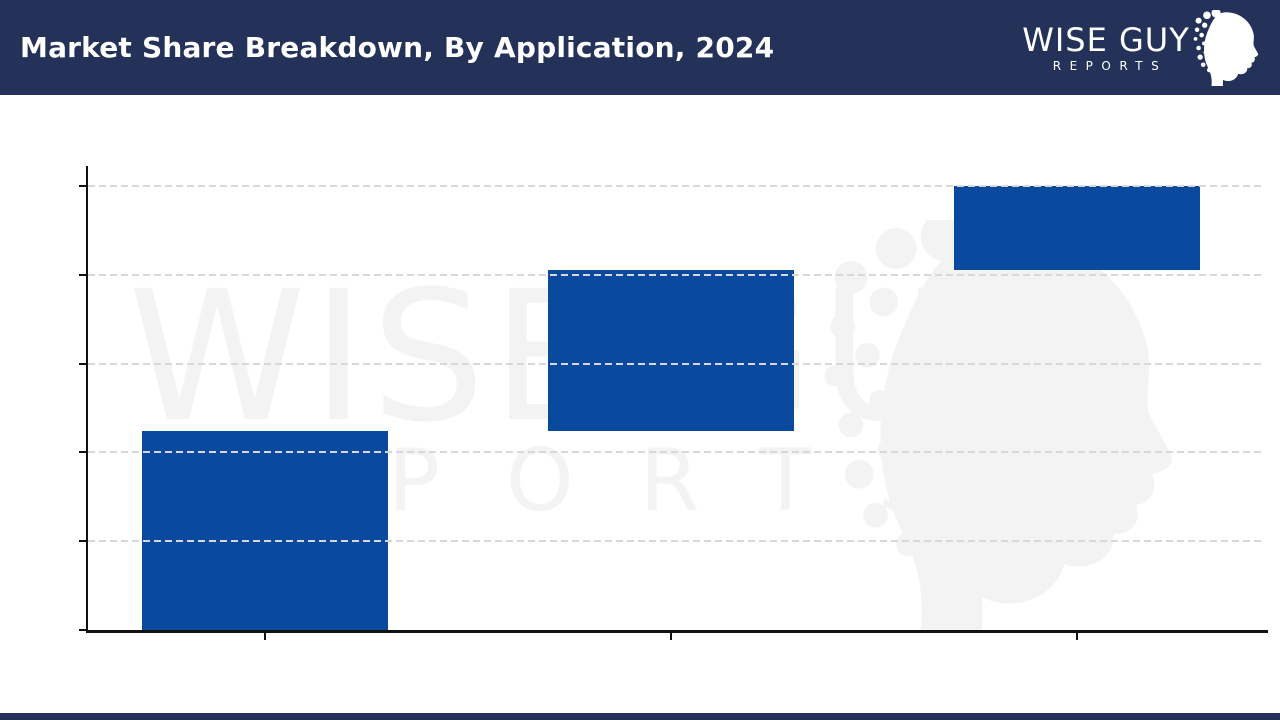 This screenshot has width=1280, height=720. What do you see at coordinates (1106, 39) in the screenshot?
I see `logo-wise-guy-label: WISE GUY` at bounding box center [1106, 39].